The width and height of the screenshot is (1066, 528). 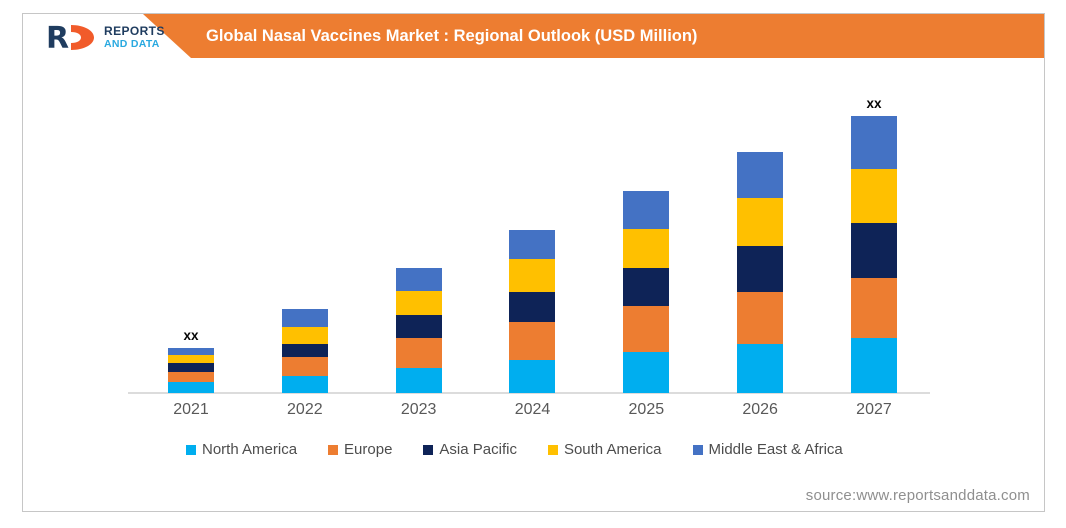 I want to click on bar-segment-asia-pacific-2026, so click(x=760, y=268).